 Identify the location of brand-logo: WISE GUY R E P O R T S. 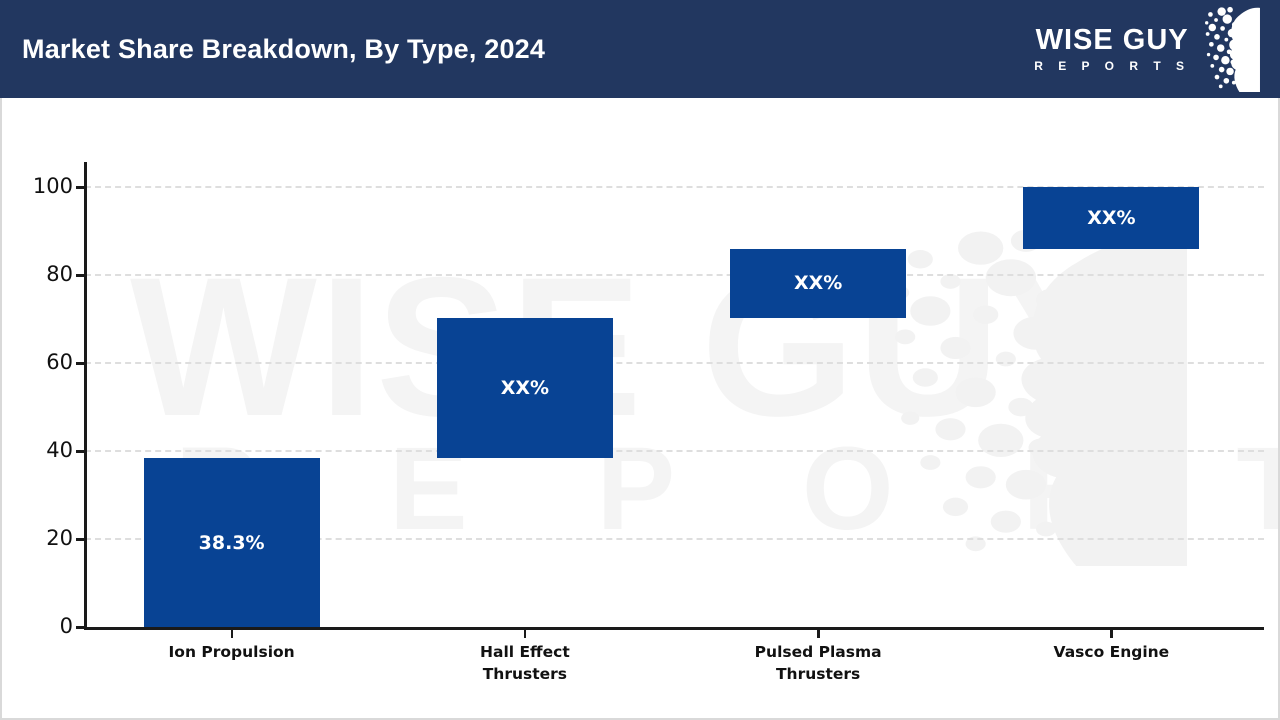
(1152, 49).